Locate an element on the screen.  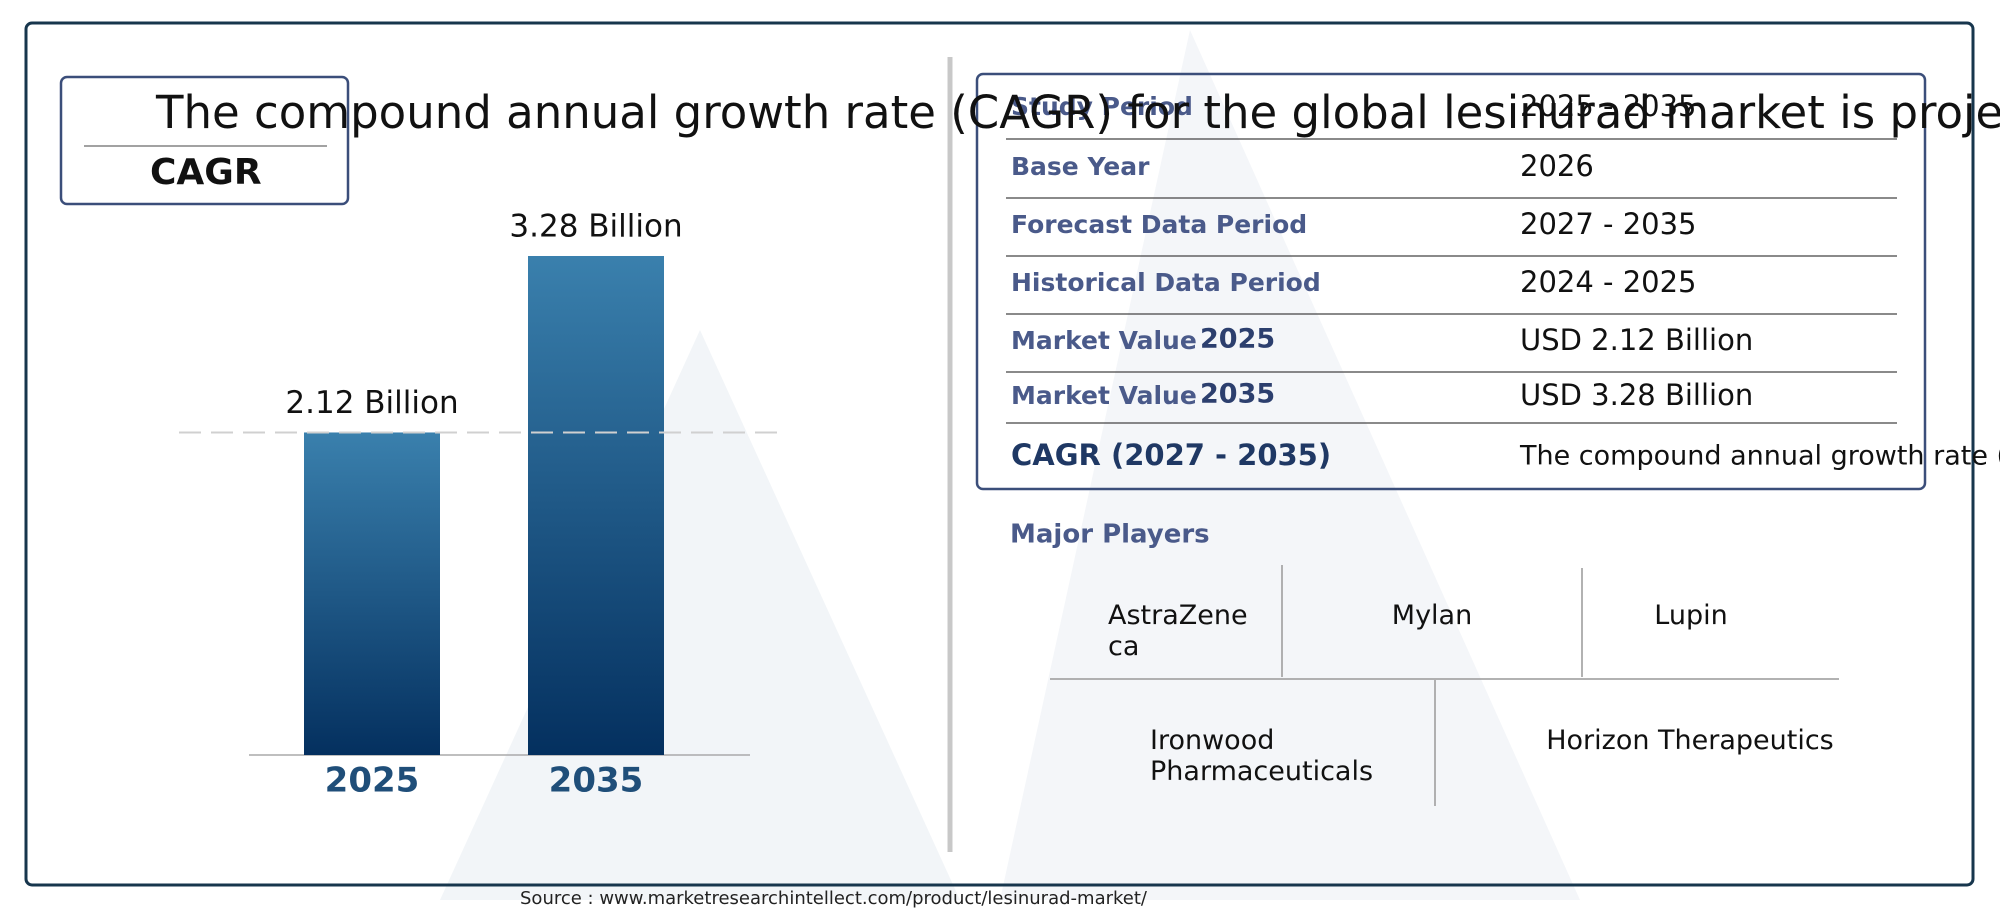
row-label: Historical Data Period is located at coordinates (1166, 282).